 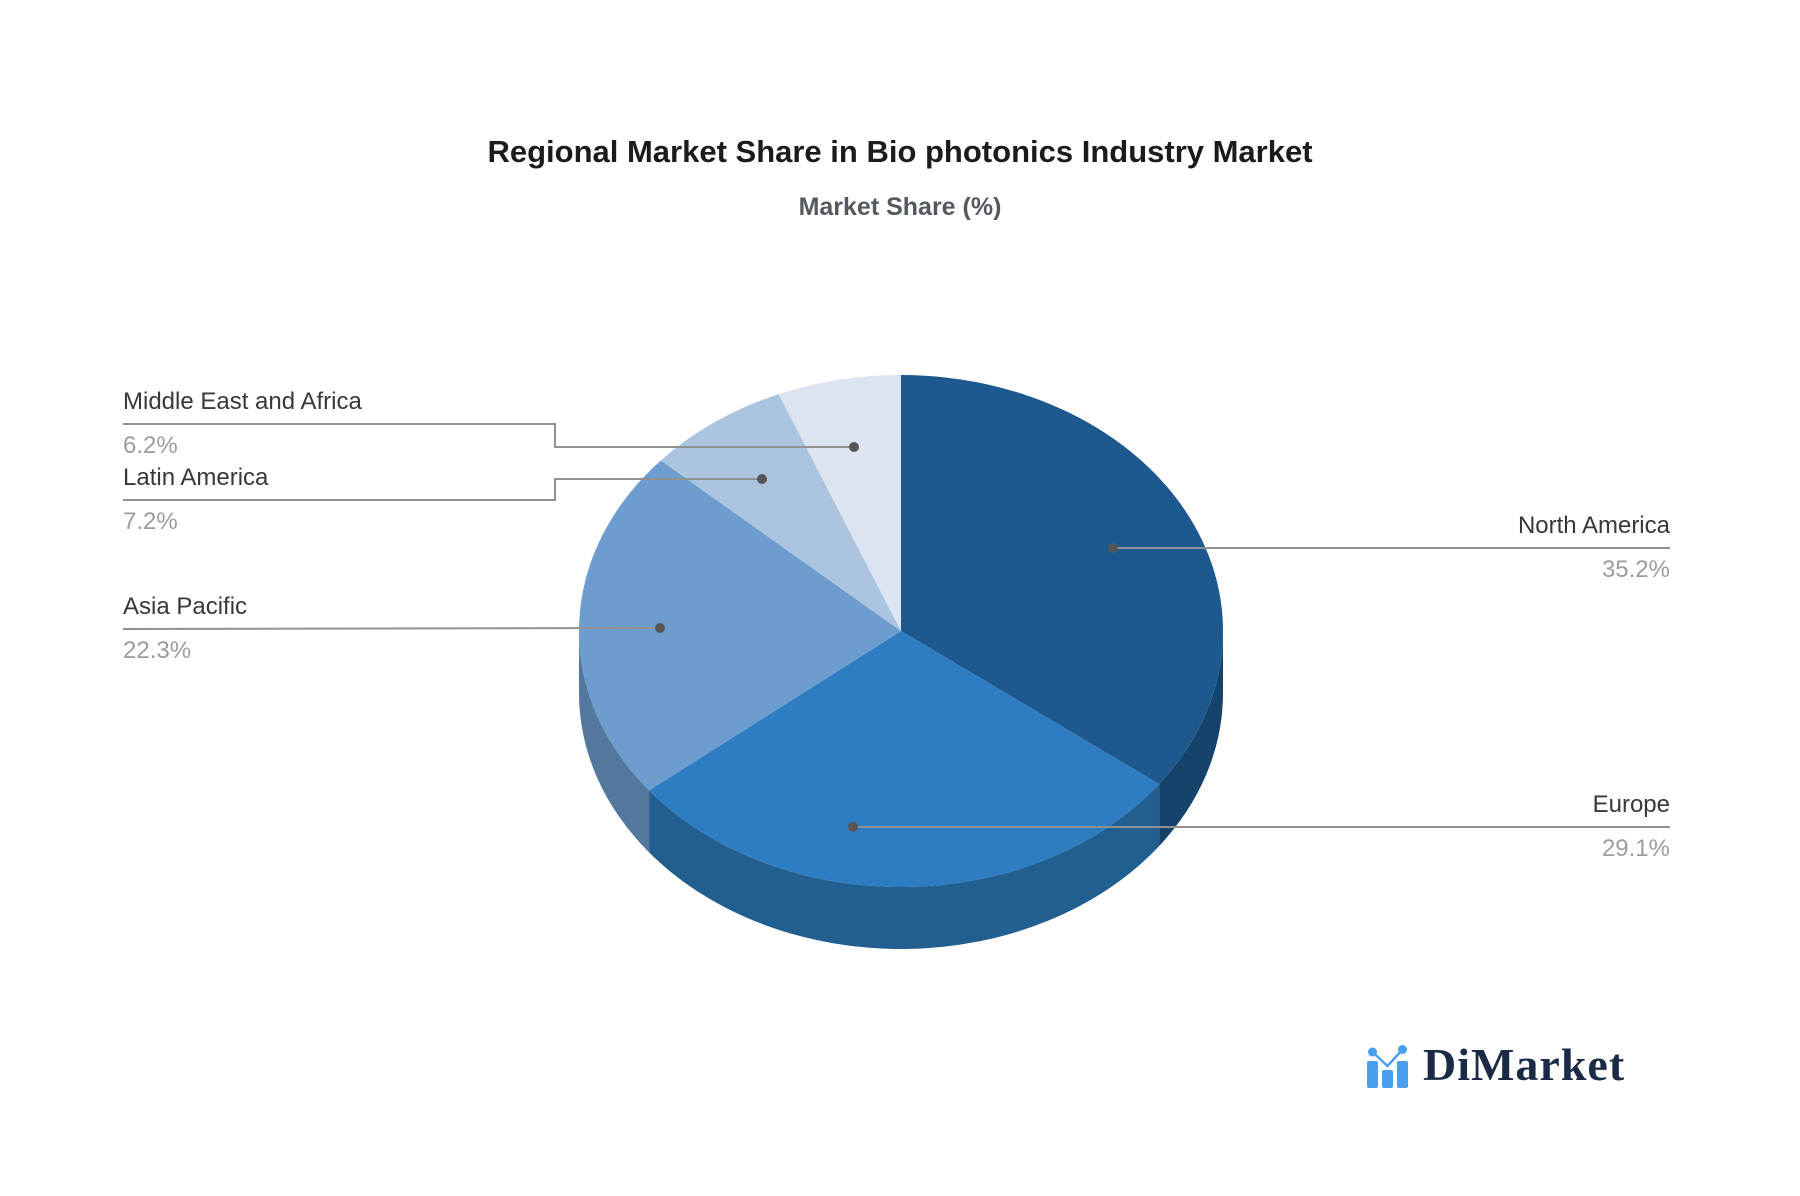 What do you see at coordinates (150, 521) in the screenshot?
I see `pie-value-latin-america: 7.2%` at bounding box center [150, 521].